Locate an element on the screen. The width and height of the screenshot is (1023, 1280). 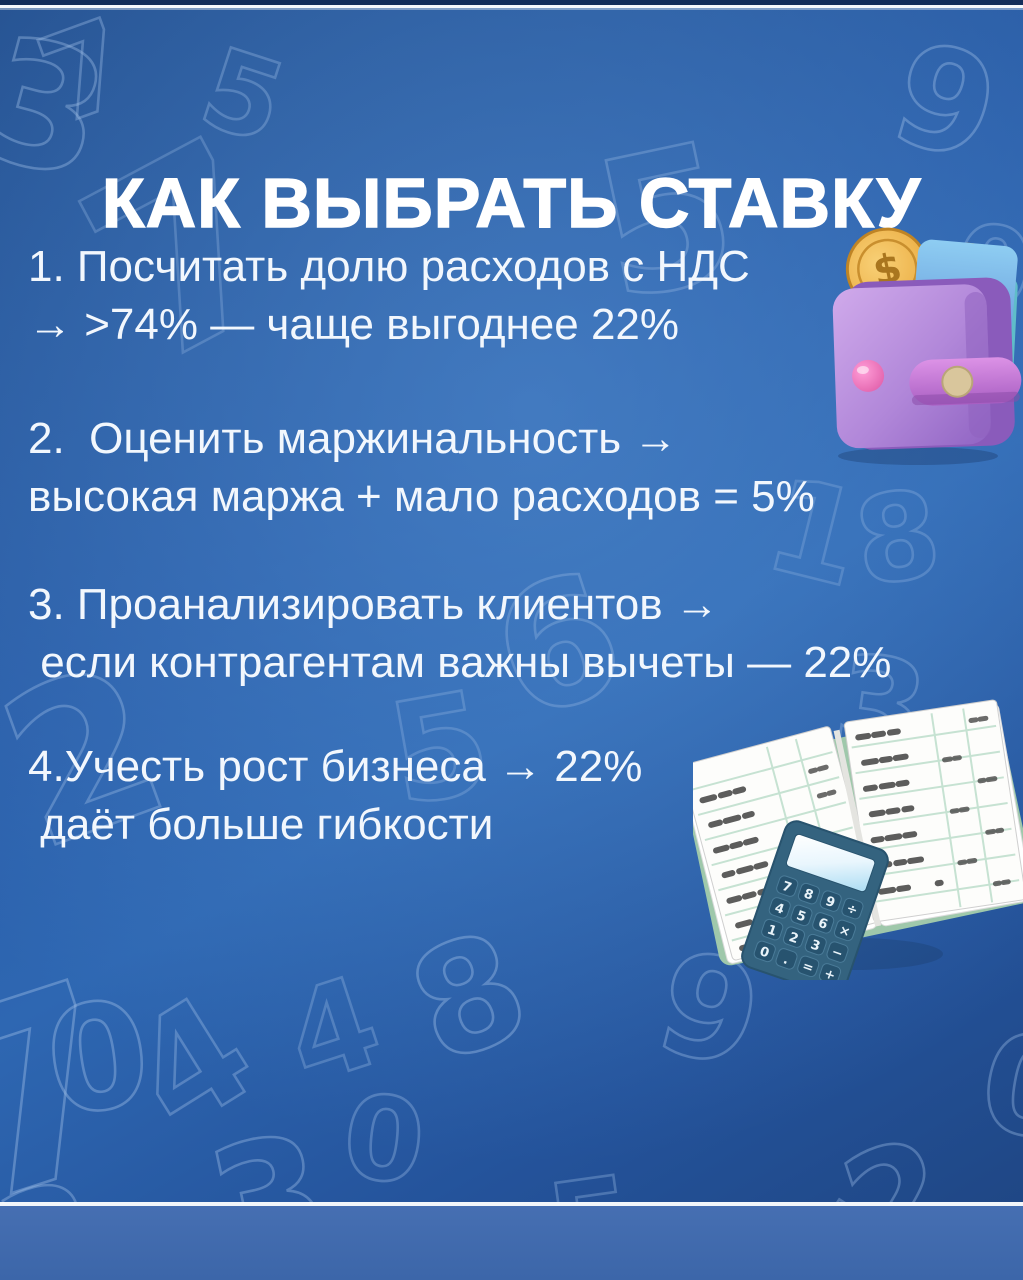
svg-text: 5 is located at coordinates (243, 95).